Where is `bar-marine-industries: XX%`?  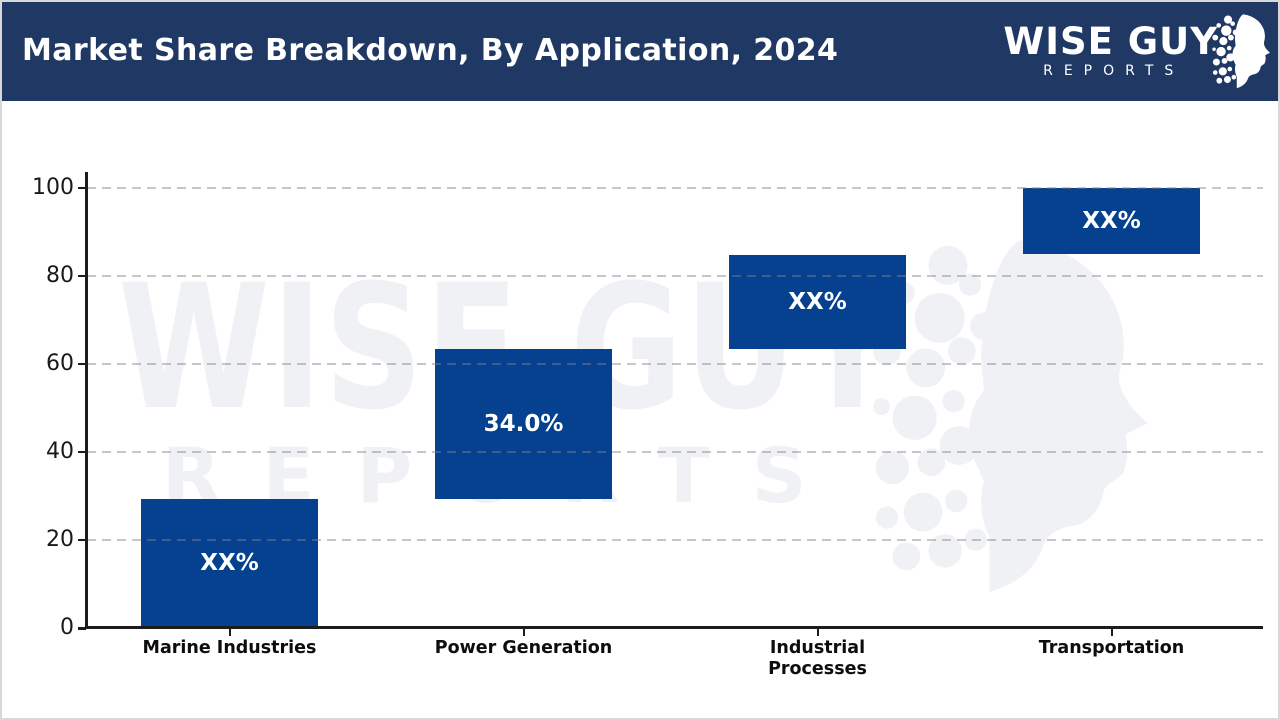
bar-marine-industries: XX% is located at coordinates (229, 563).